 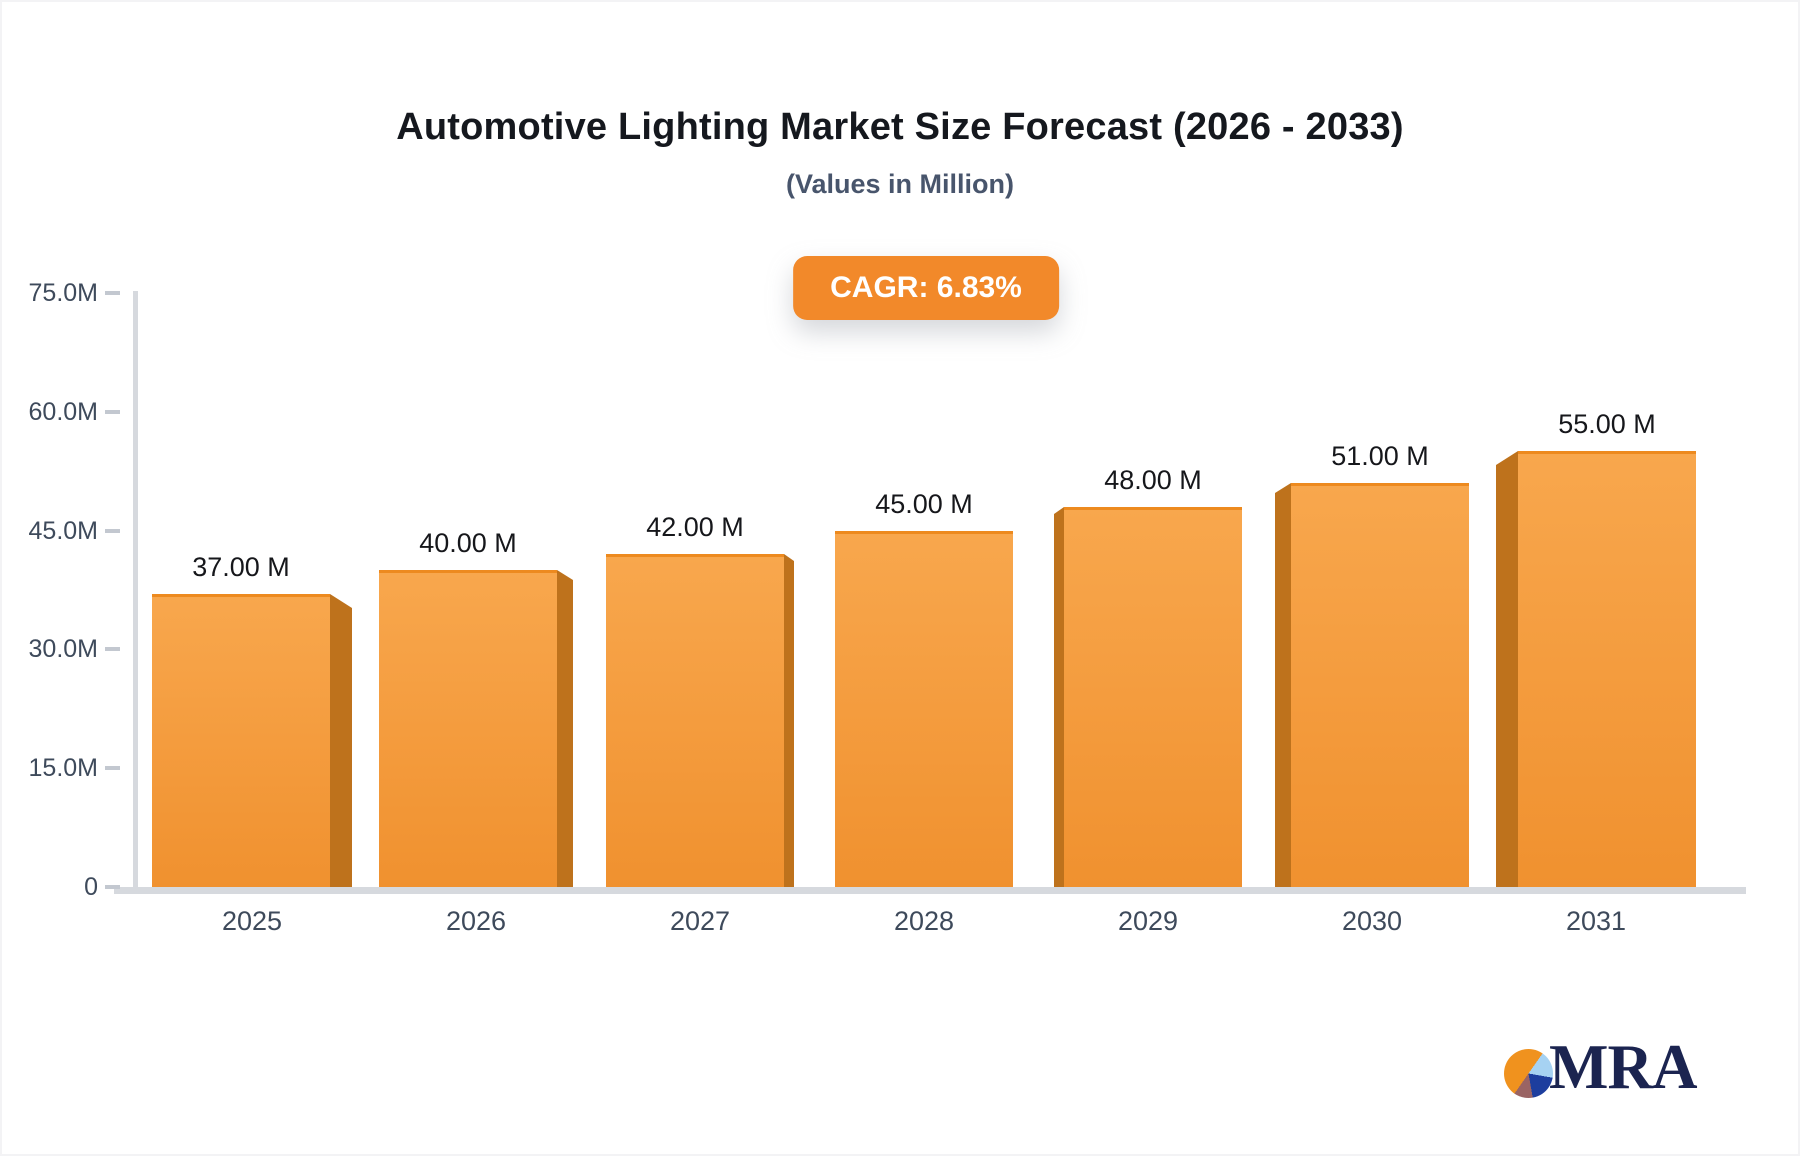 What do you see at coordinates (468, 543) in the screenshot?
I see `bar-value-label: 40.00 M` at bounding box center [468, 543].